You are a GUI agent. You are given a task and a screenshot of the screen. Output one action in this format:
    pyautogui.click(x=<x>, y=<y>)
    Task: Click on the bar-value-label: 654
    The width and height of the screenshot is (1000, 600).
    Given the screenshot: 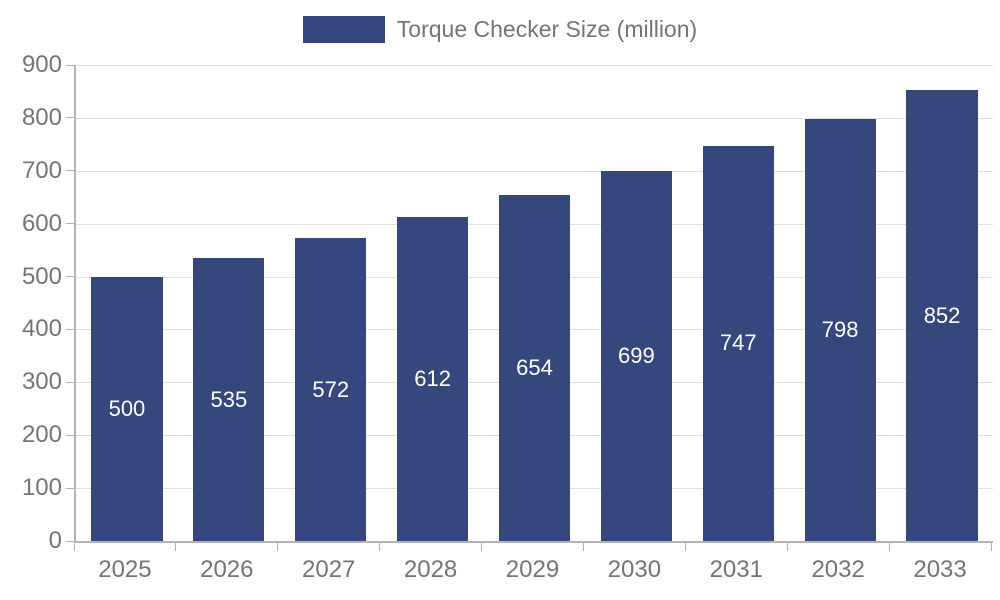 What is the action you would take?
    pyautogui.click(x=534, y=368)
    